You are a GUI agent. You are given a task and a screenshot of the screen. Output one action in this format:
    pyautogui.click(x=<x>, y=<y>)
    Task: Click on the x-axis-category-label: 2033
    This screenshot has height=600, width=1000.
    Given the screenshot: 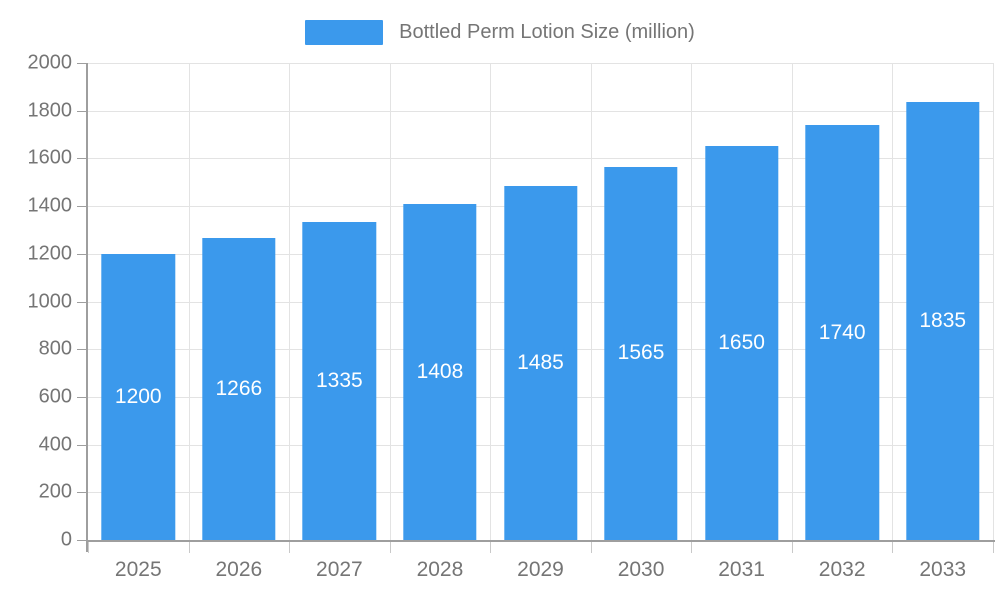 What is the action you would take?
    pyautogui.click(x=943, y=569)
    